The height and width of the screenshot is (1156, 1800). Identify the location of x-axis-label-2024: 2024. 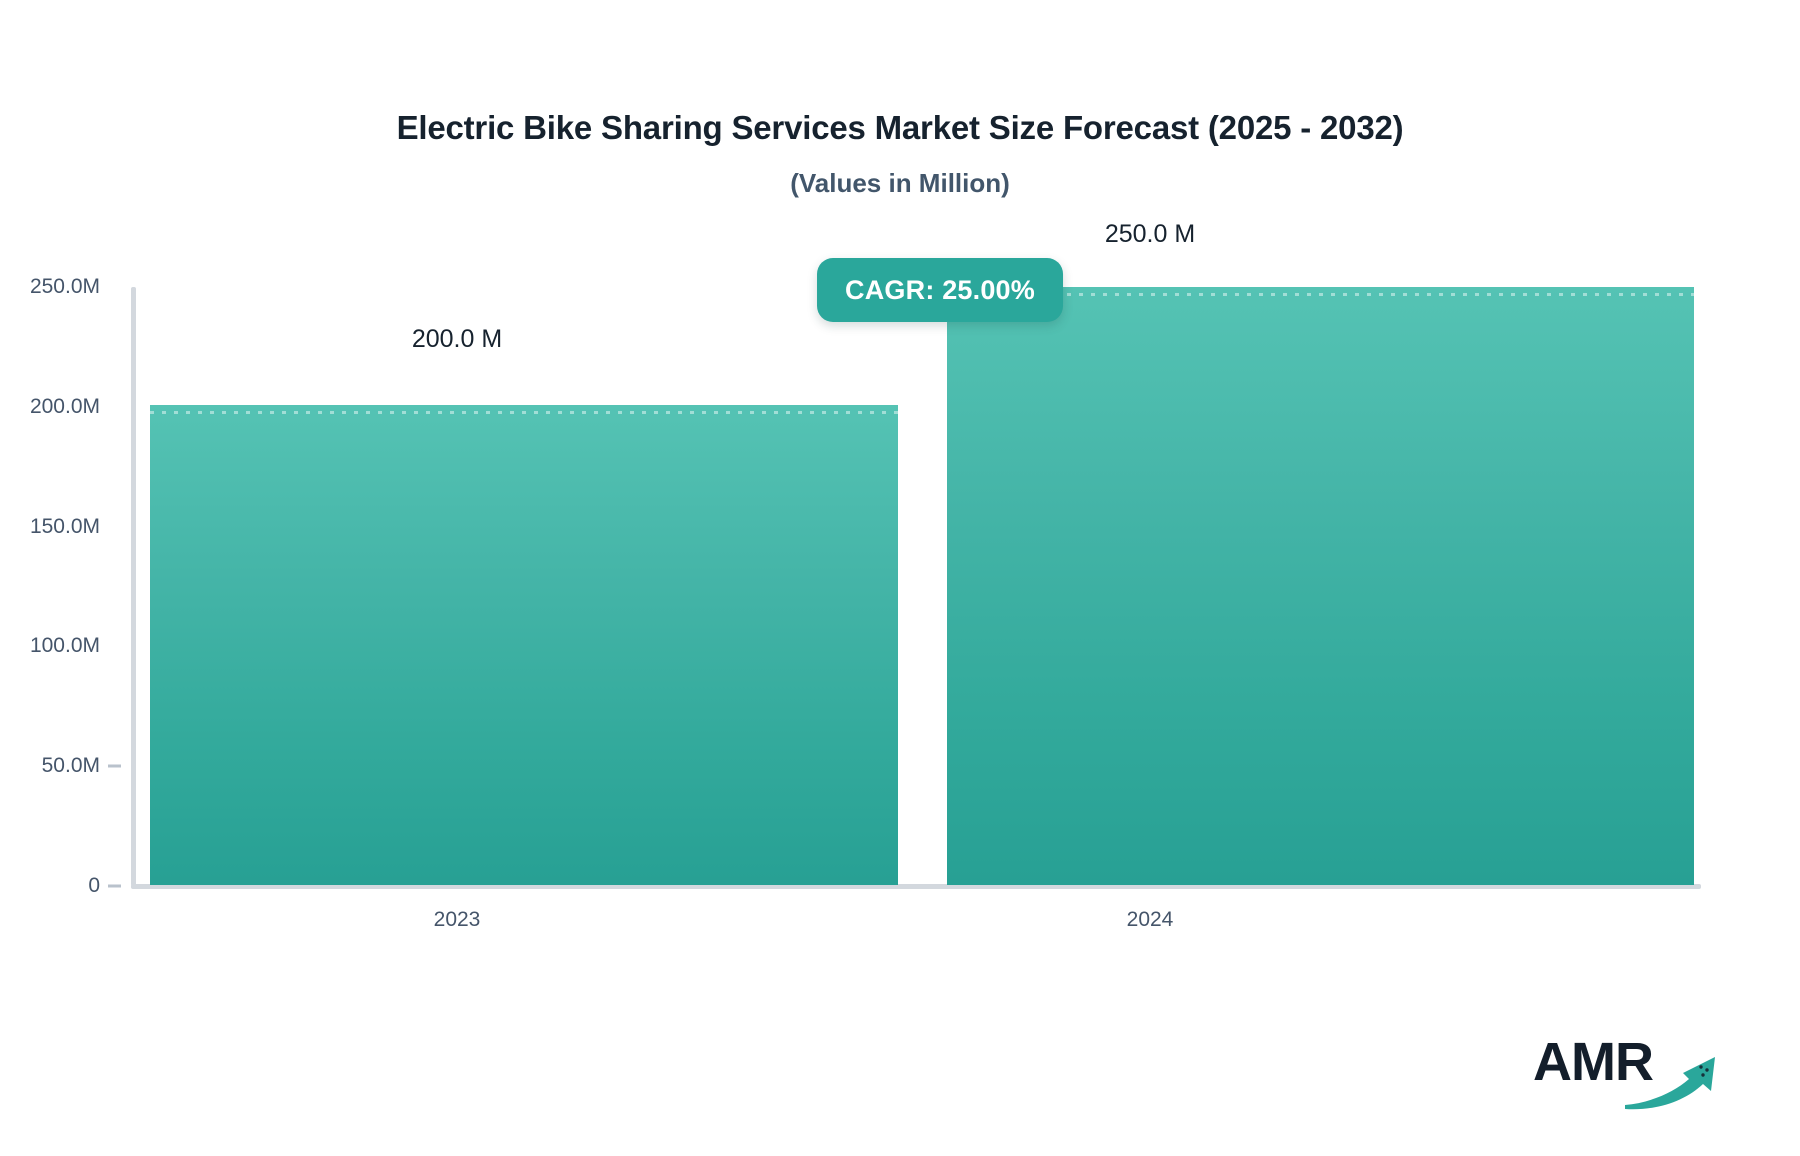
(1150, 919).